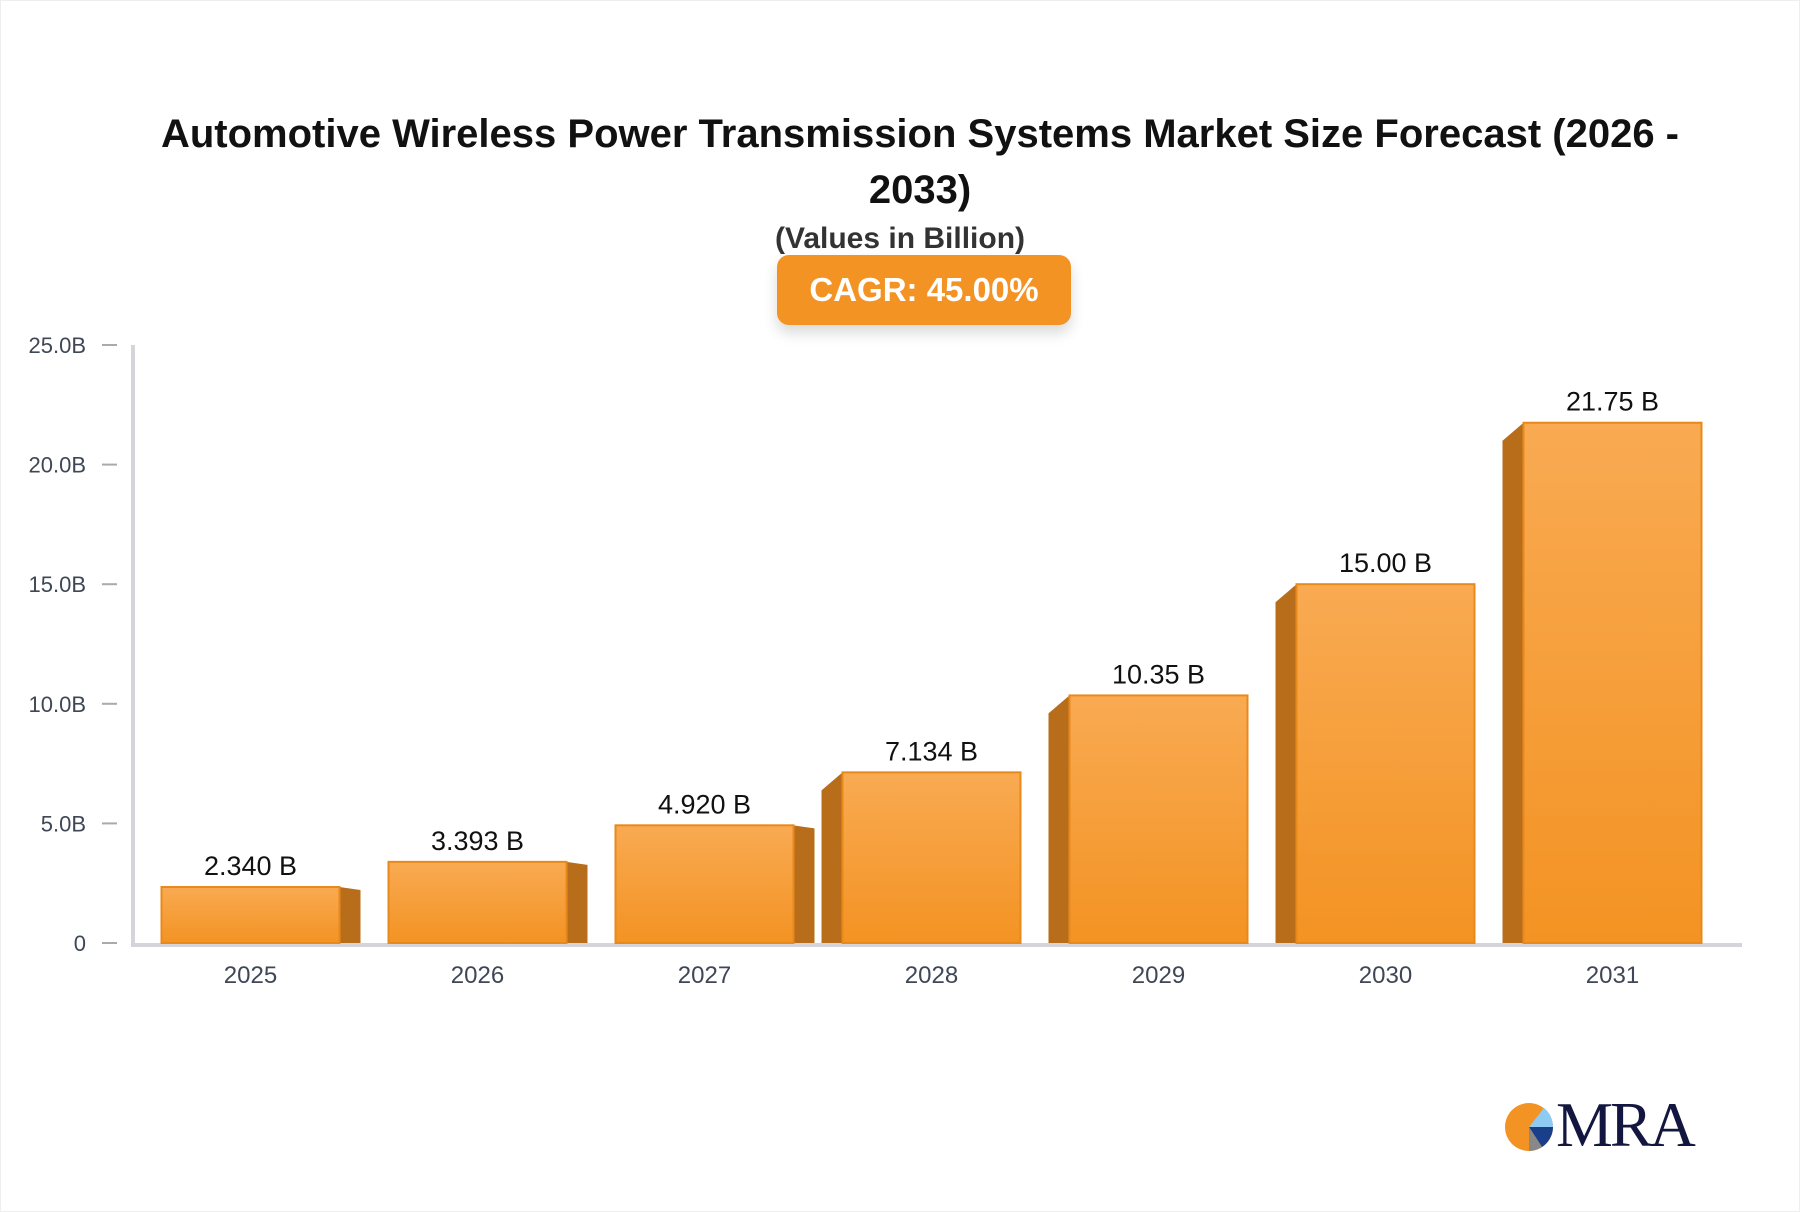  What do you see at coordinates (1158, 674) in the screenshot?
I see `data-label: 10.35 B` at bounding box center [1158, 674].